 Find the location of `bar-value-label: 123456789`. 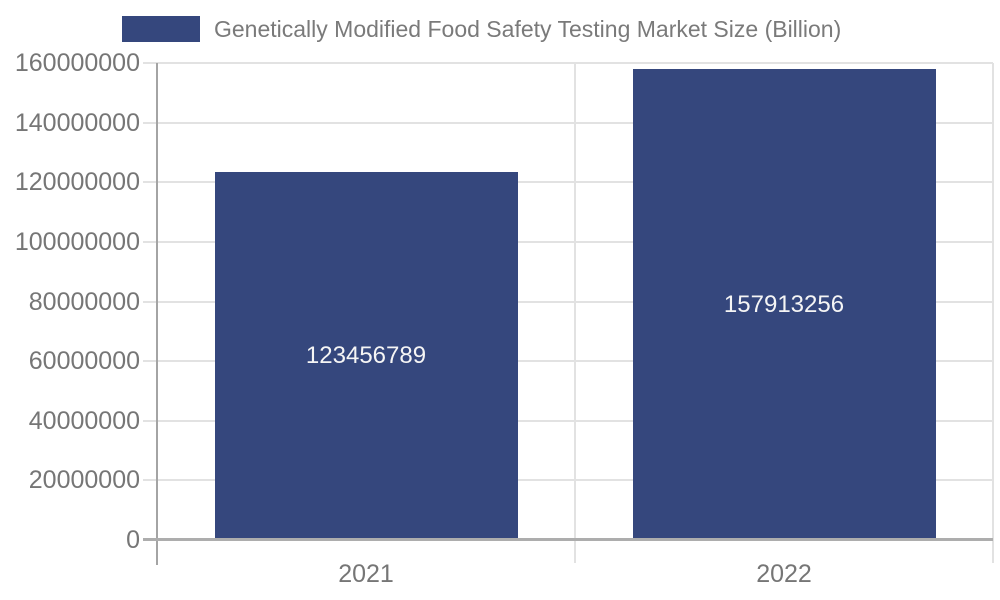

bar-value-label: 123456789 is located at coordinates (366, 355).